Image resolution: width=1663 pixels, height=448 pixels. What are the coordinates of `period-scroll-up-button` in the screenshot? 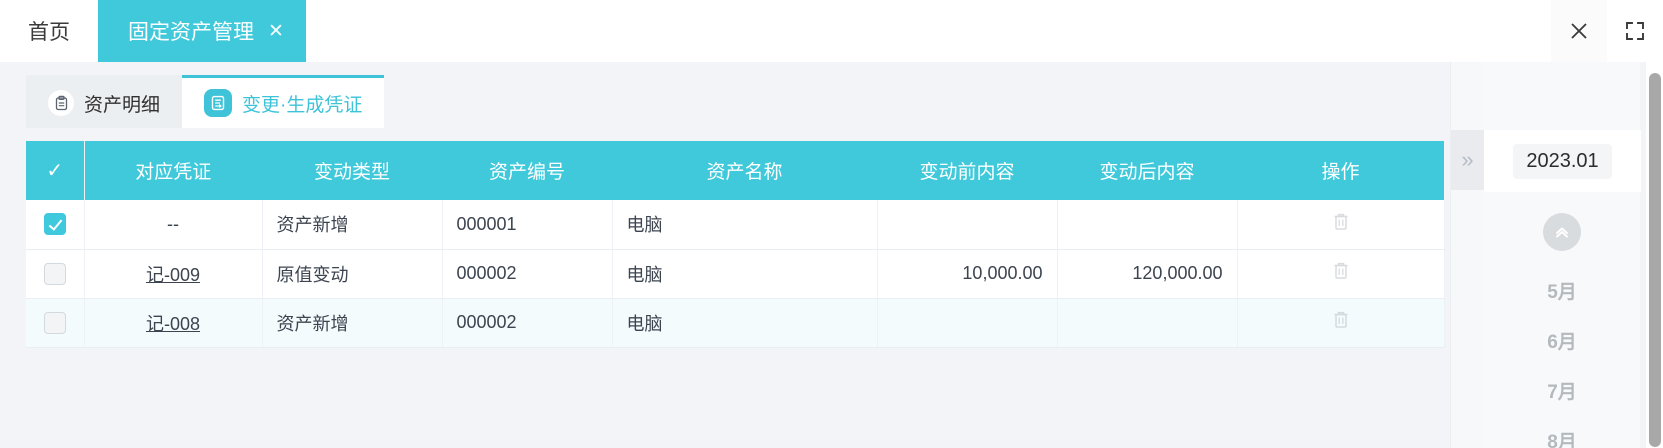 It's located at (1562, 232).